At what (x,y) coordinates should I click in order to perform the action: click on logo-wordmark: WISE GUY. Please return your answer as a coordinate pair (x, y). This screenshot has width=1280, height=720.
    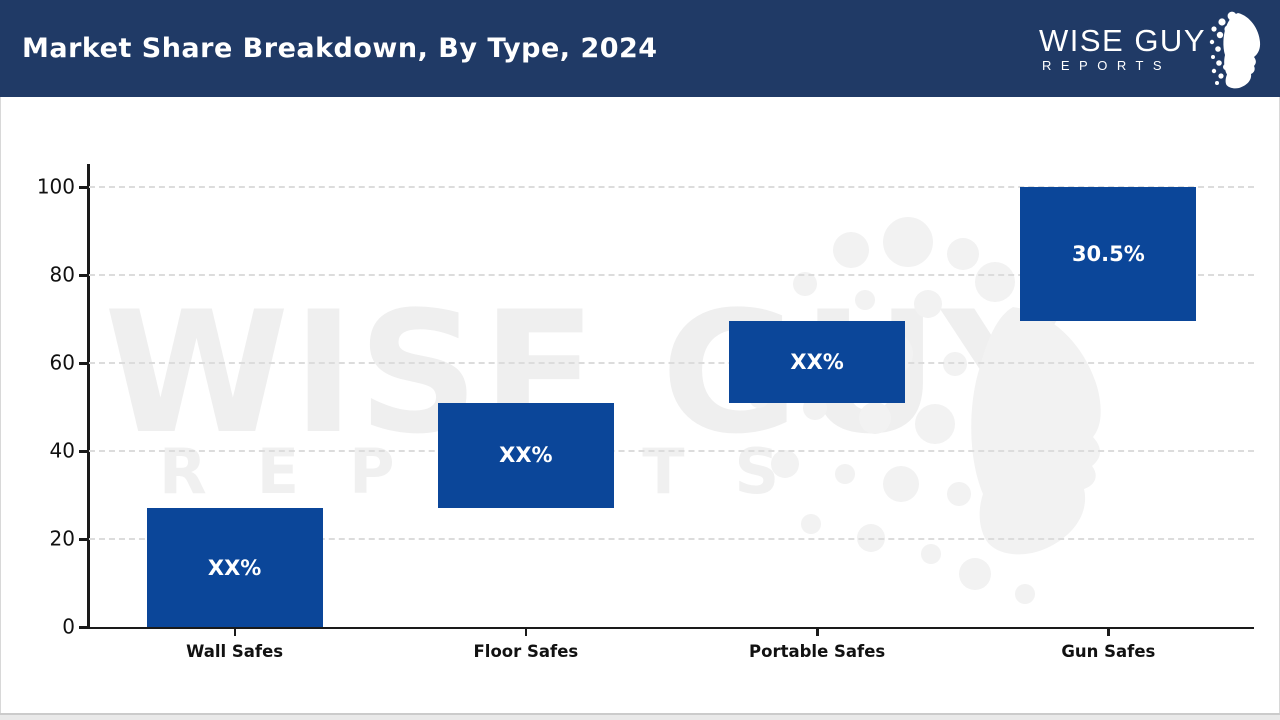
    Looking at the image, I should click on (1122, 41).